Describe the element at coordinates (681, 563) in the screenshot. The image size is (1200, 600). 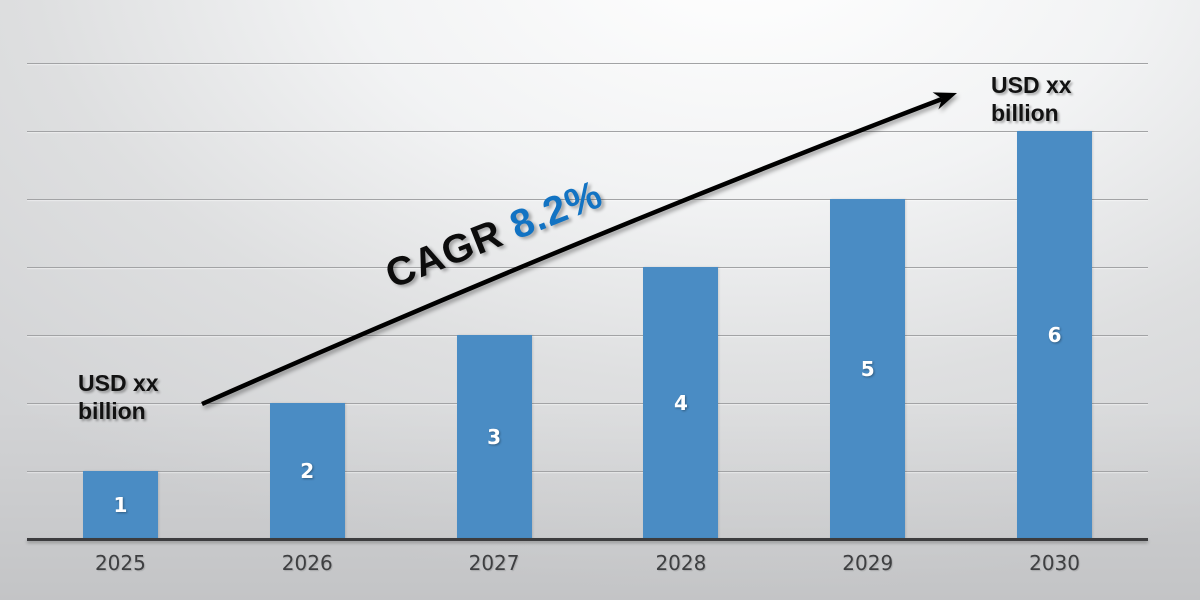
I see `x-axis-tick-label: 2028` at that location.